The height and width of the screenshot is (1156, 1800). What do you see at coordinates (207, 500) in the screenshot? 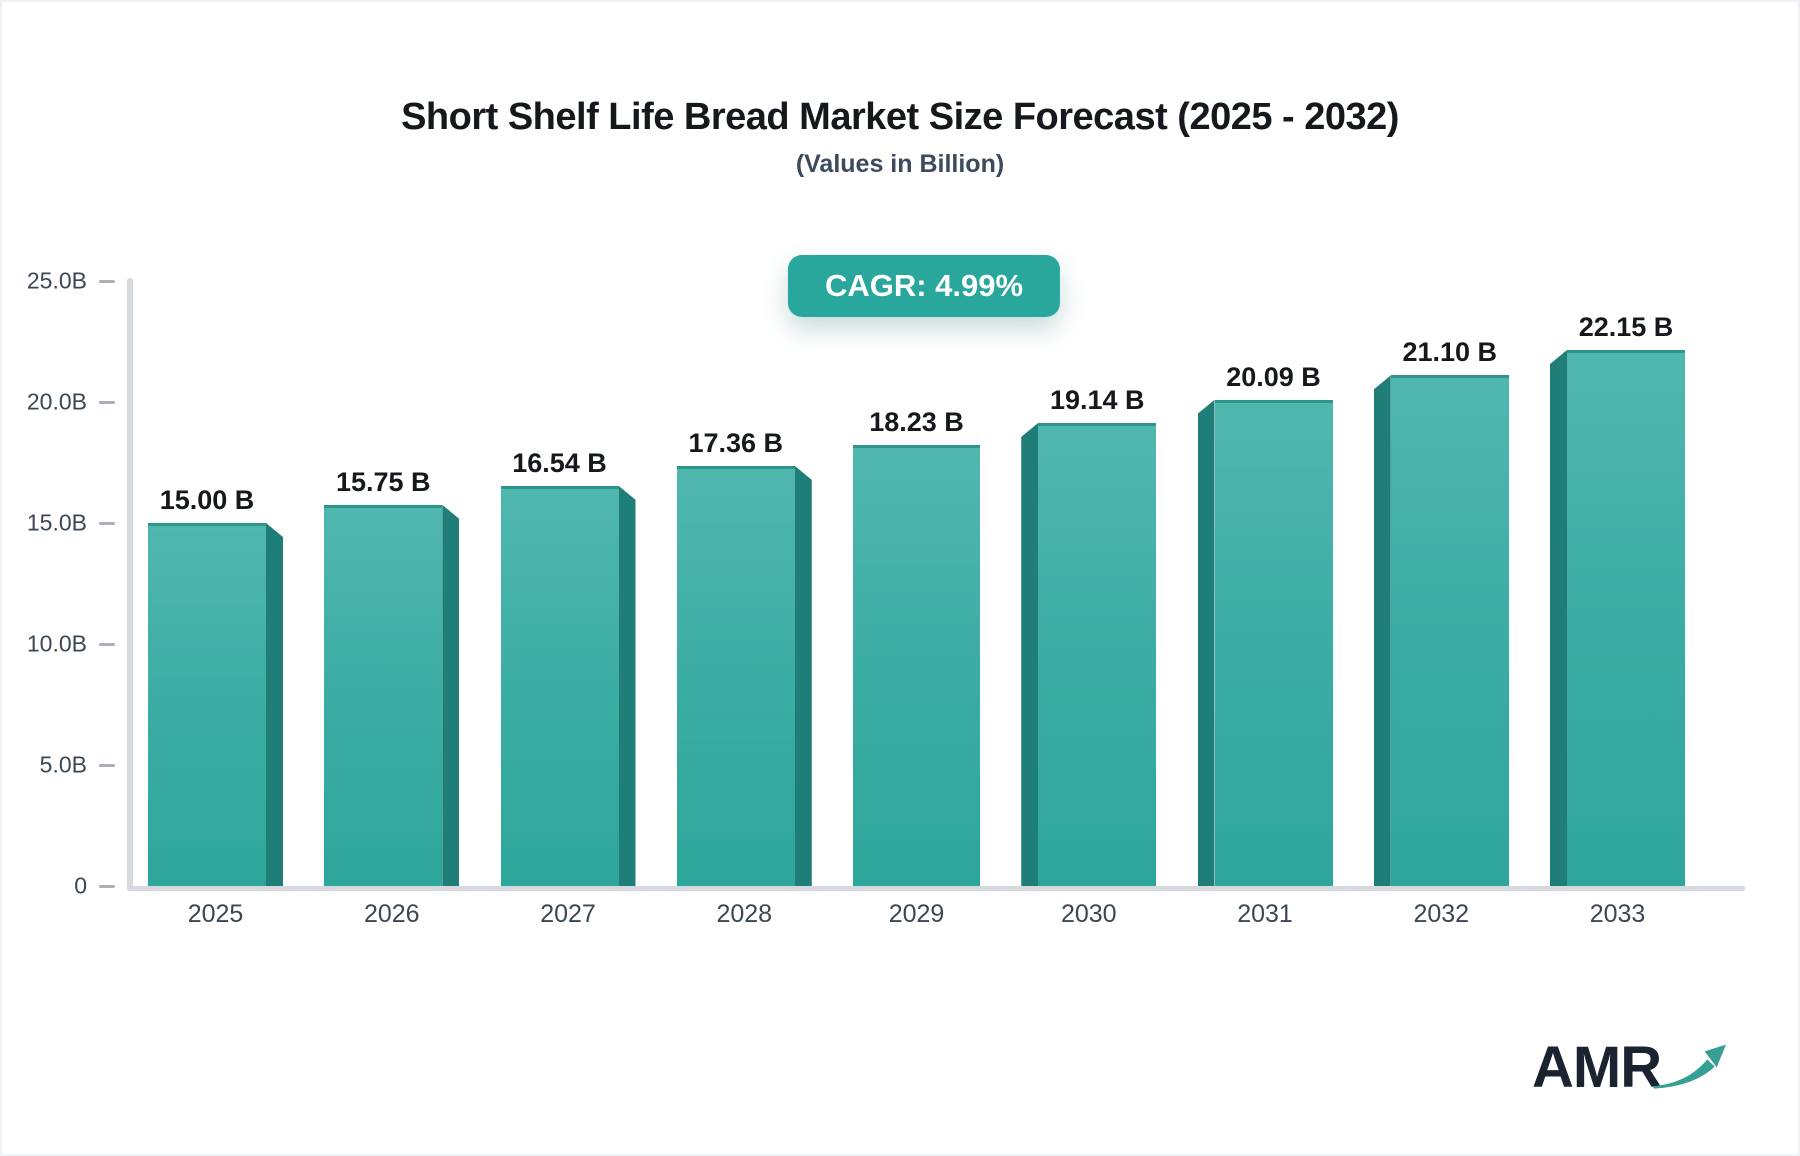
I see `bar-value-label: 15.00 B` at bounding box center [207, 500].